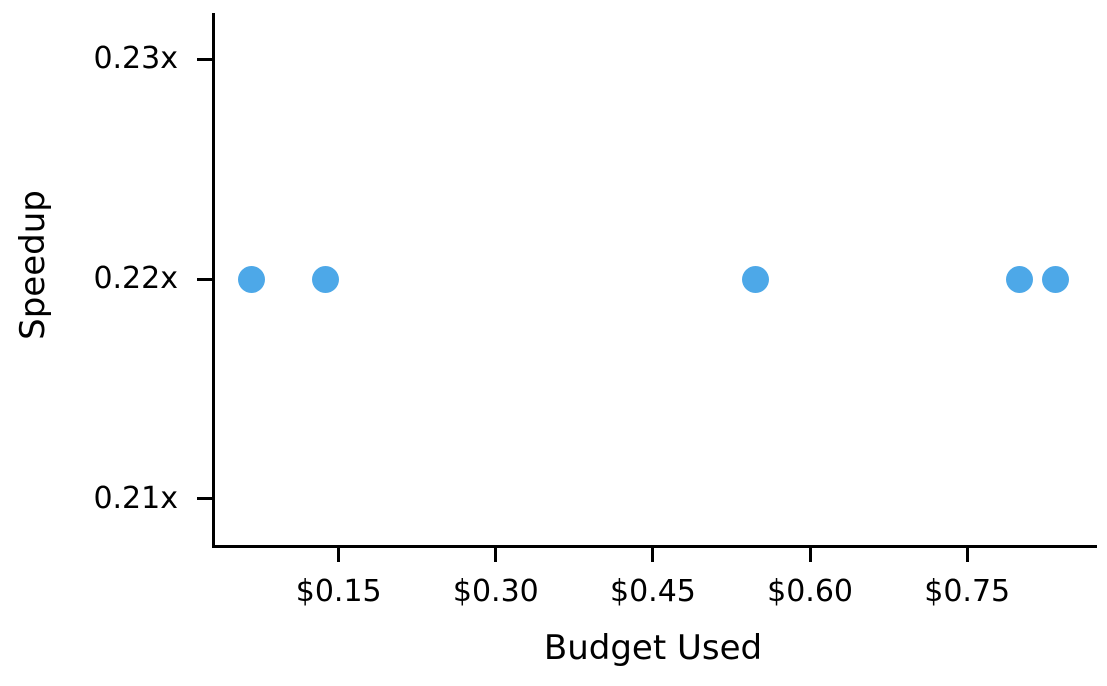 Image resolution: width=1107 pixels, height=686 pixels. What do you see at coordinates (653, 648) in the screenshot?
I see `x-axis-label: Budget Used` at bounding box center [653, 648].